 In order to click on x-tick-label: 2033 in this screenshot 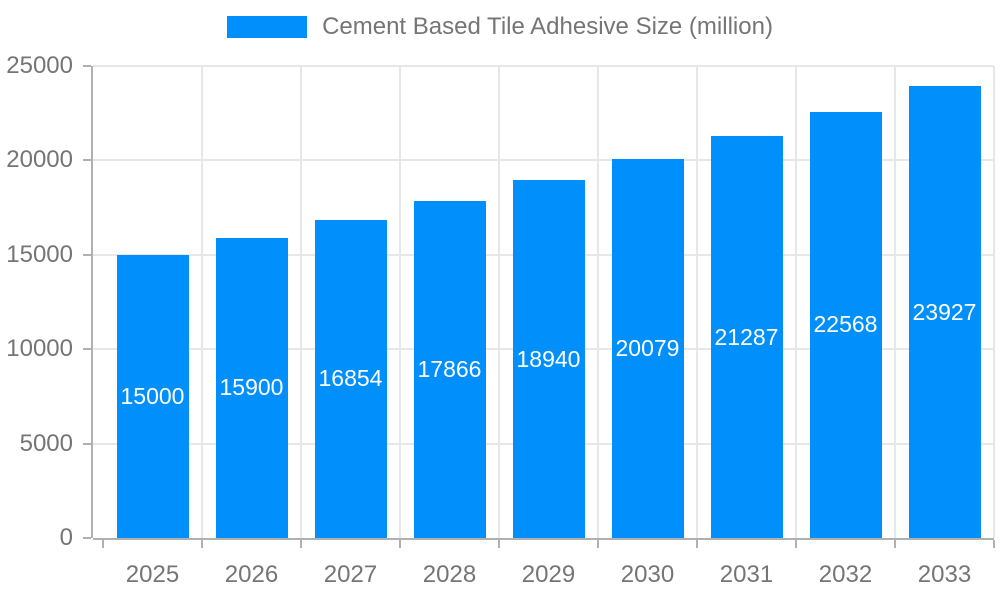, I will do `click(944, 574)`.